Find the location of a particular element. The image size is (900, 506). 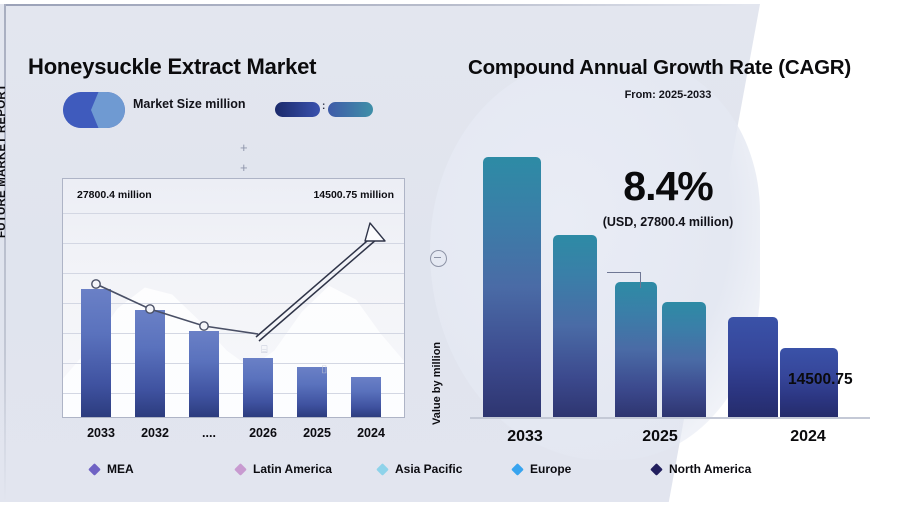

capsule-right-half-icon is located at coordinates (108, 110).